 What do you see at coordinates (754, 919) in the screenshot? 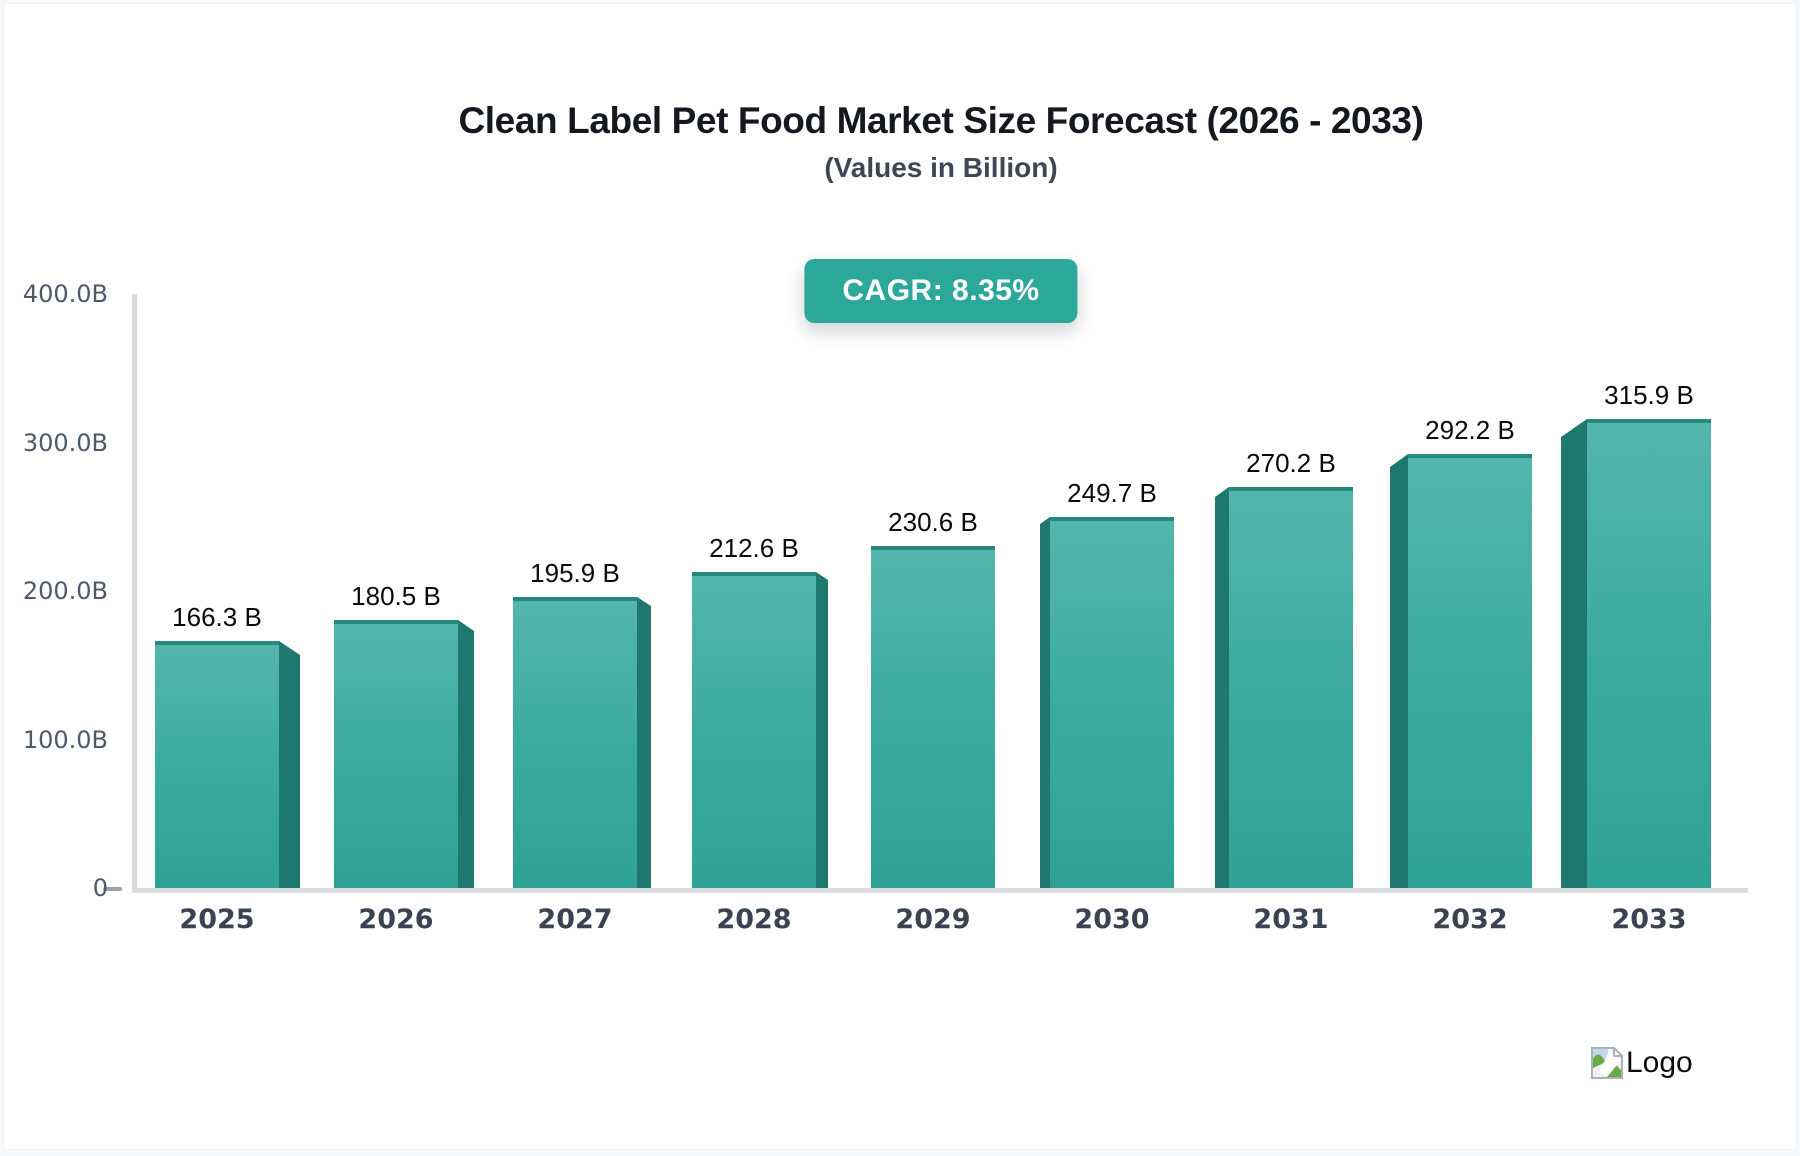
I see `x-axis-label-2028: 2028` at bounding box center [754, 919].